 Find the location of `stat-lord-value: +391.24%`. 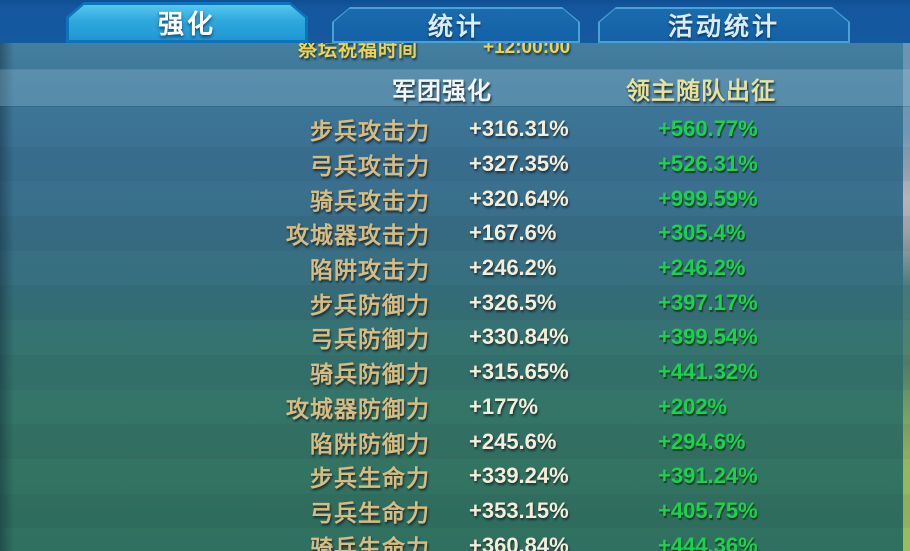

stat-lord-value: +391.24% is located at coordinates (708, 476).